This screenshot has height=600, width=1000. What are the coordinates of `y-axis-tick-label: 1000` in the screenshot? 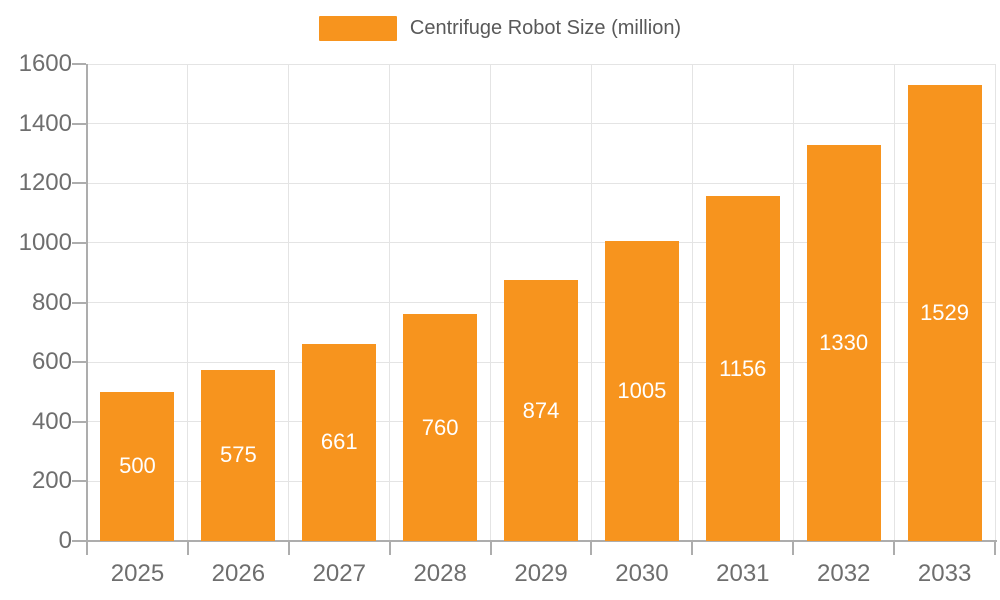 It's located at (45, 242).